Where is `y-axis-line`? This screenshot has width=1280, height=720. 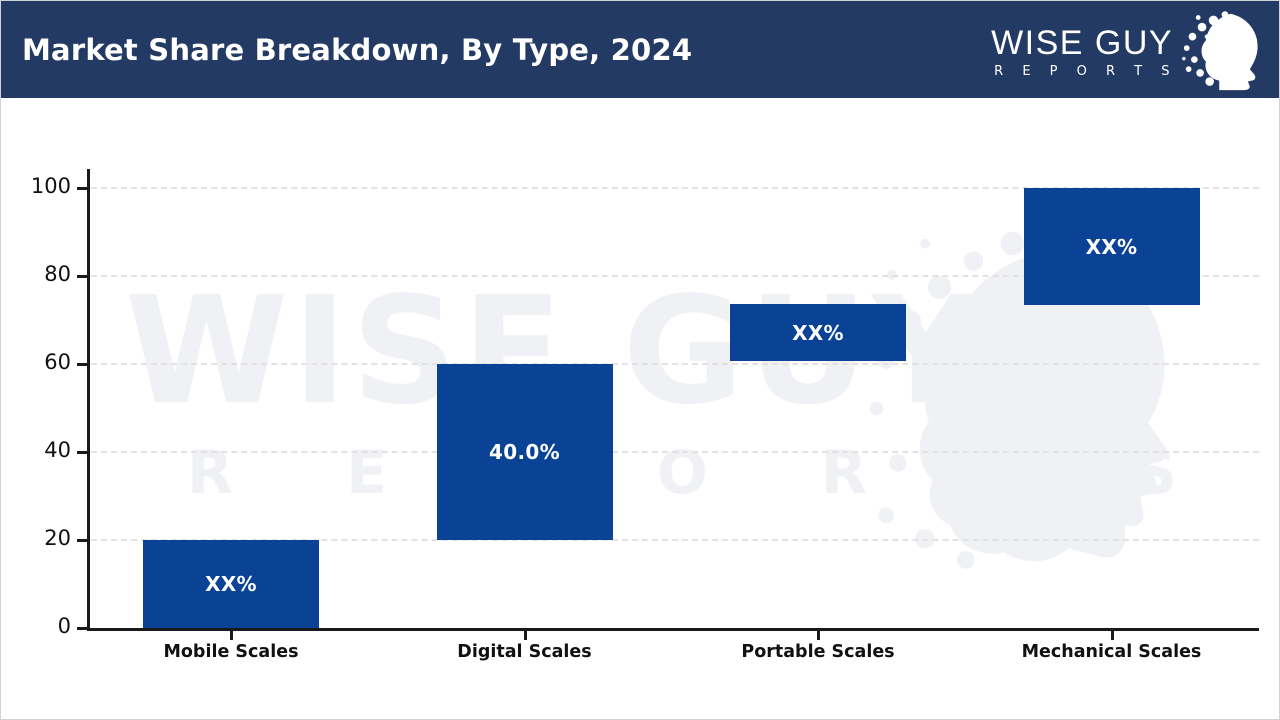
y-axis-line is located at coordinates (88, 400).